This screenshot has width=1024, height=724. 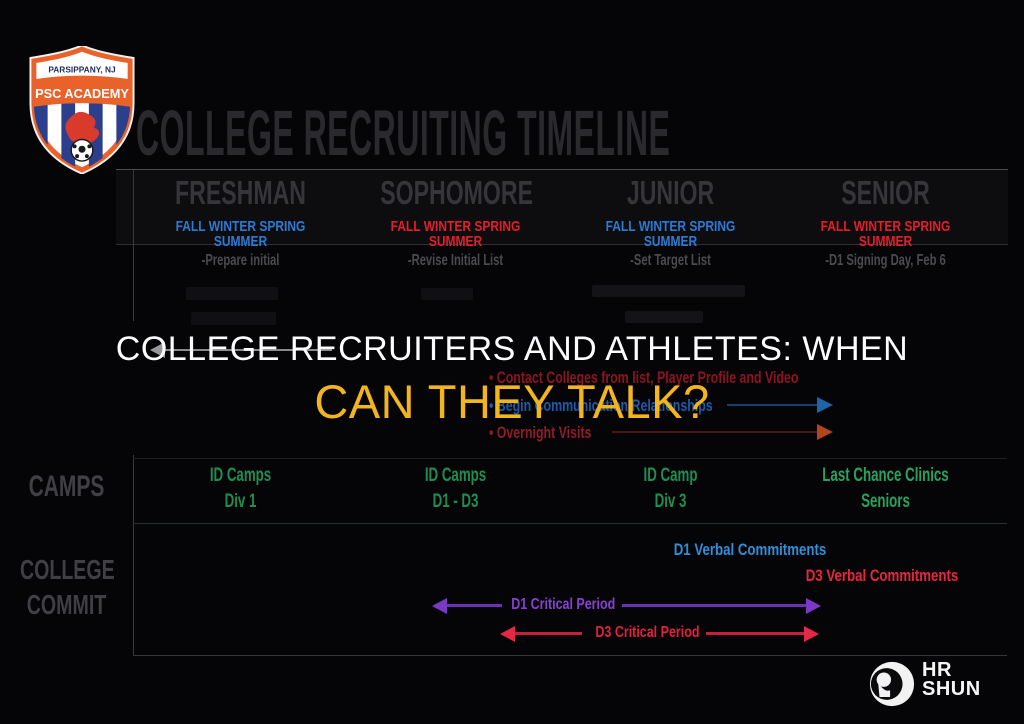 I want to click on d1-critical-period-label: D1 Critical Period, so click(x=563, y=604).